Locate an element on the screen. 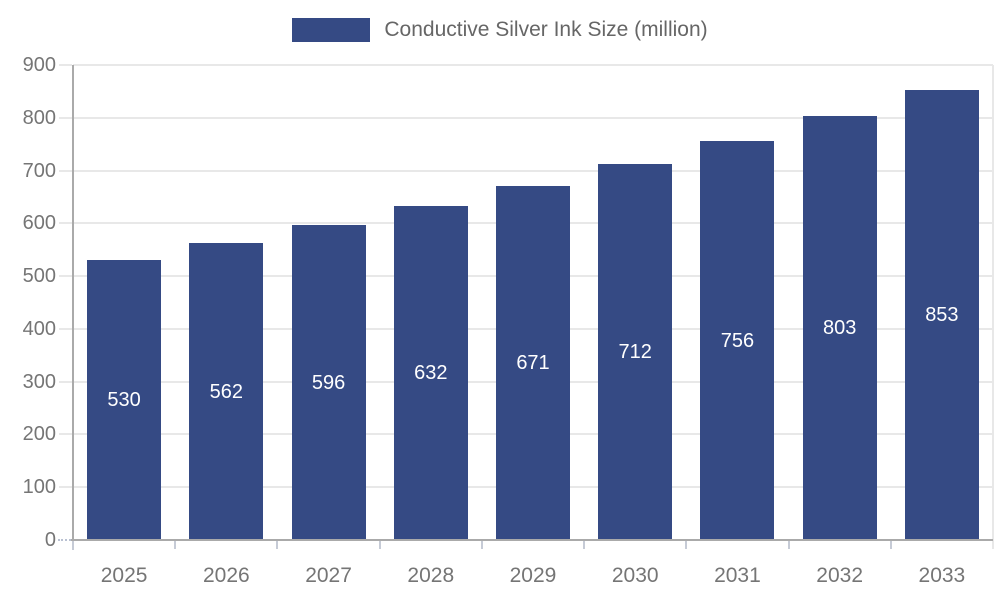  bar-value-label: 596 is located at coordinates (328, 382).